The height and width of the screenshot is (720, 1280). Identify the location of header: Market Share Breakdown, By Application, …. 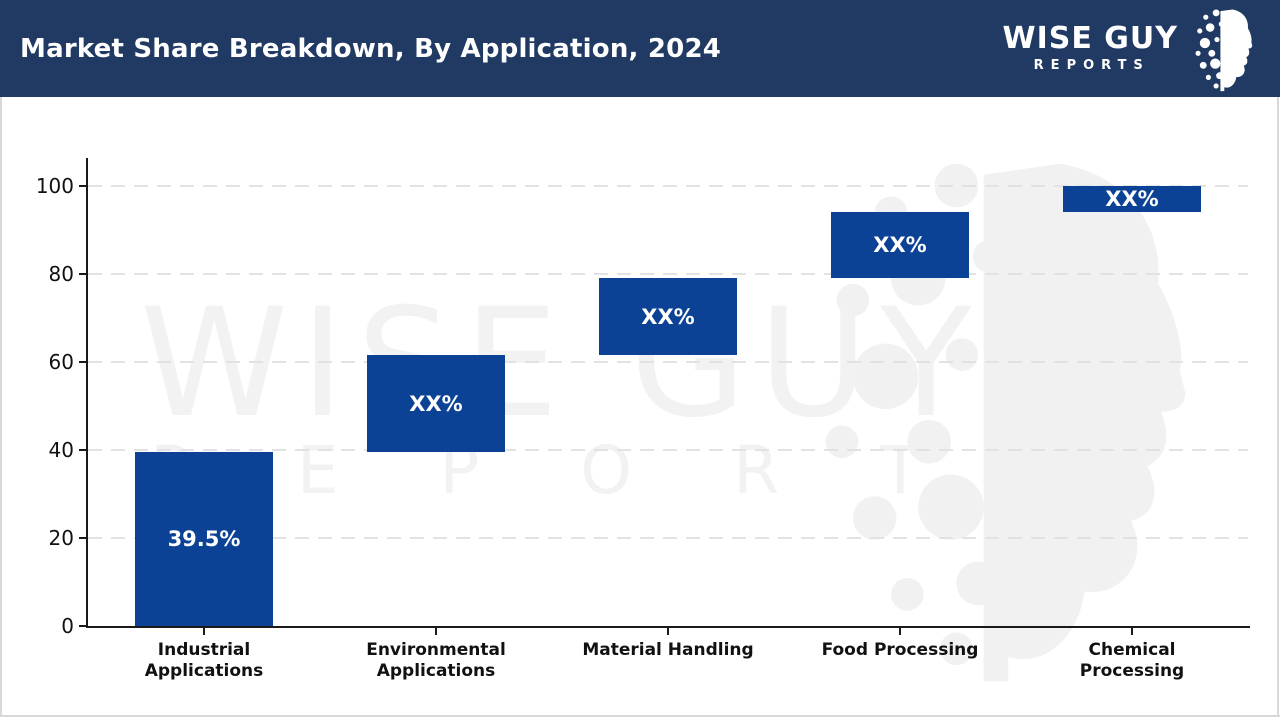
(640, 48).